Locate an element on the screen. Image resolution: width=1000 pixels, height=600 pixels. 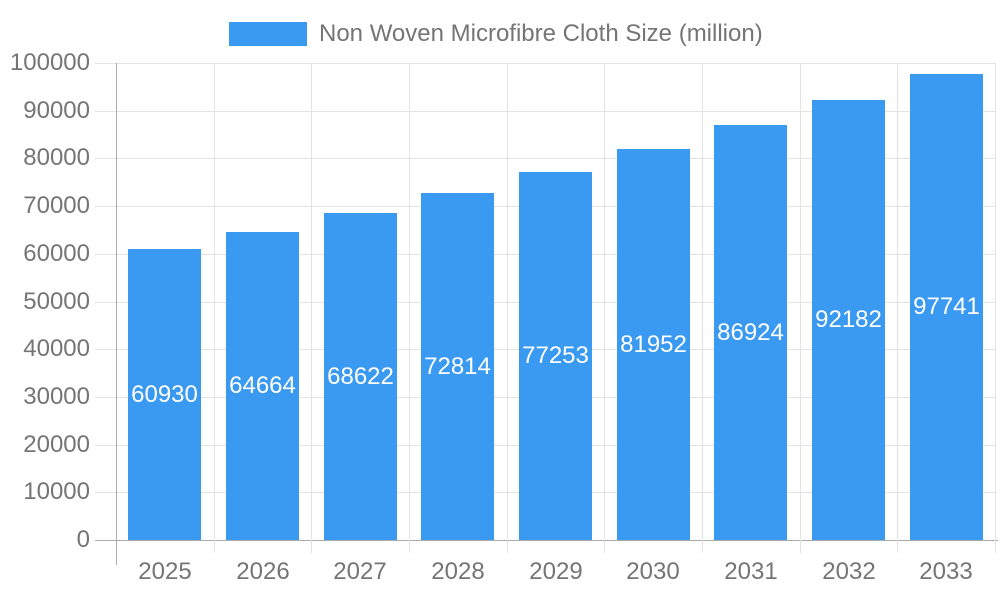
x-tick-label: 2025 is located at coordinates (165, 571).